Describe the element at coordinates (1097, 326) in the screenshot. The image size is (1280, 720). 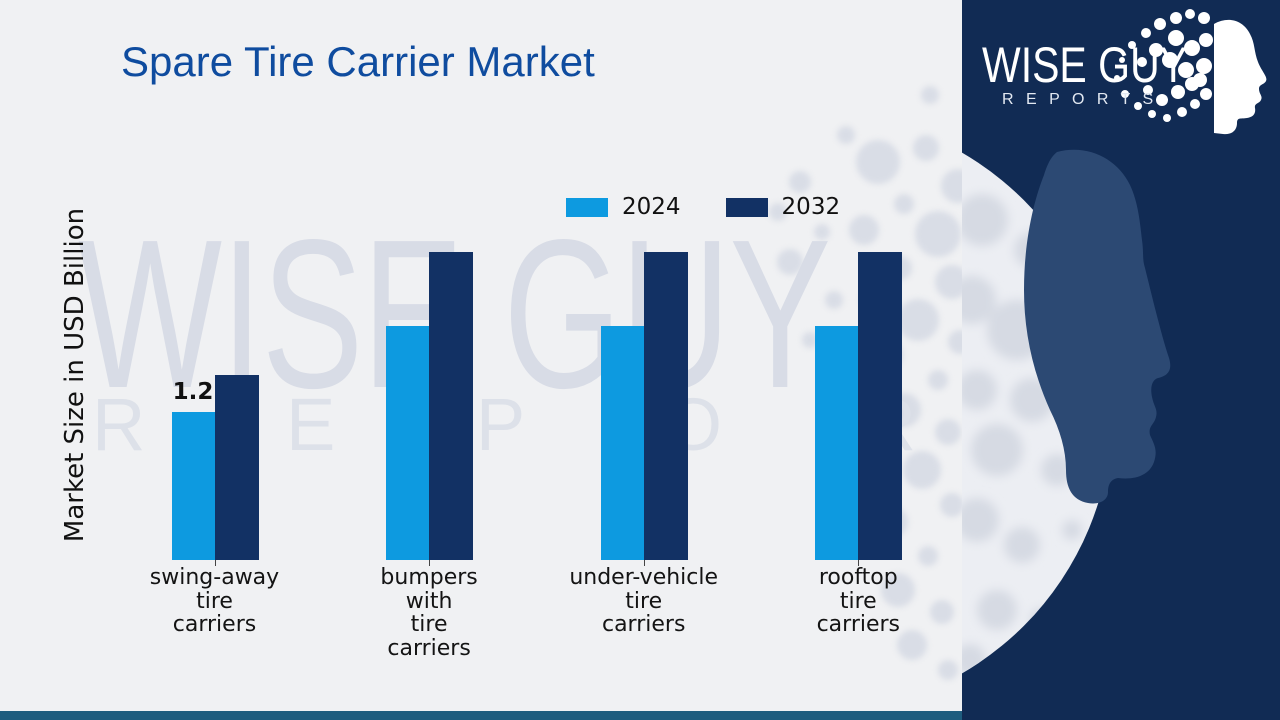
I see `face-silhouette-icon` at that location.